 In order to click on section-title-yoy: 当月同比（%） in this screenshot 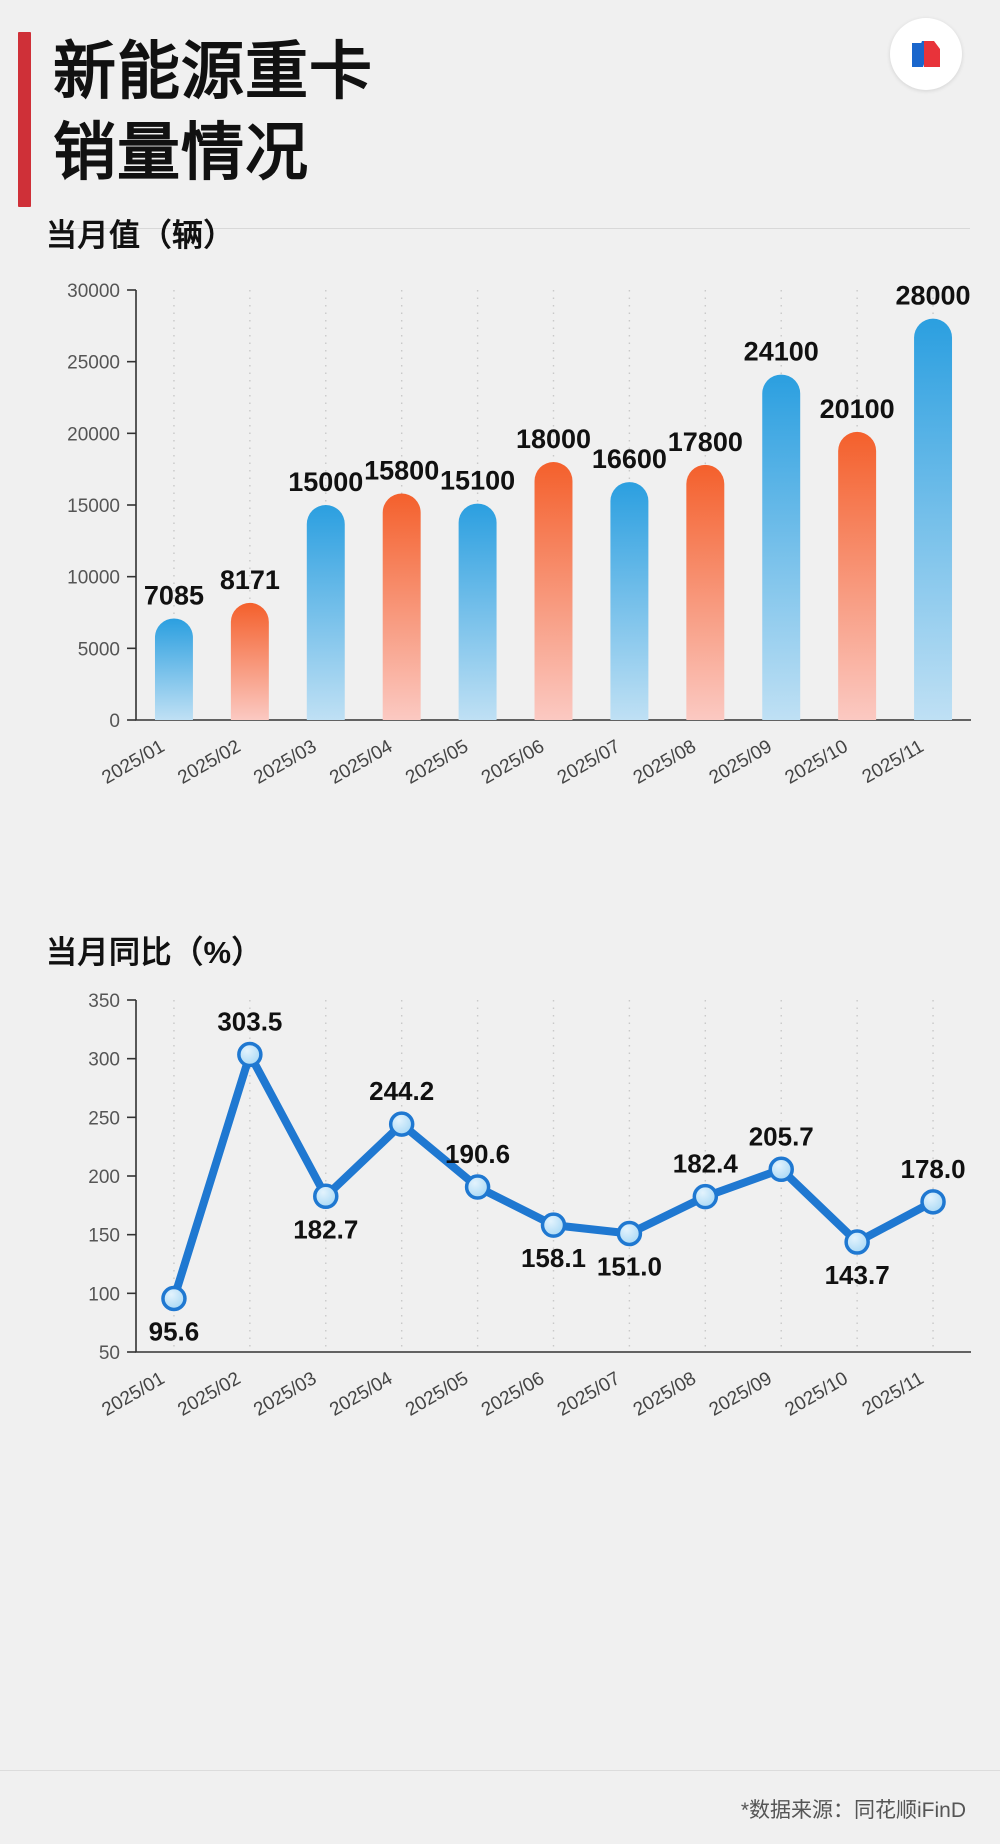, I will do `click(155, 952)`.